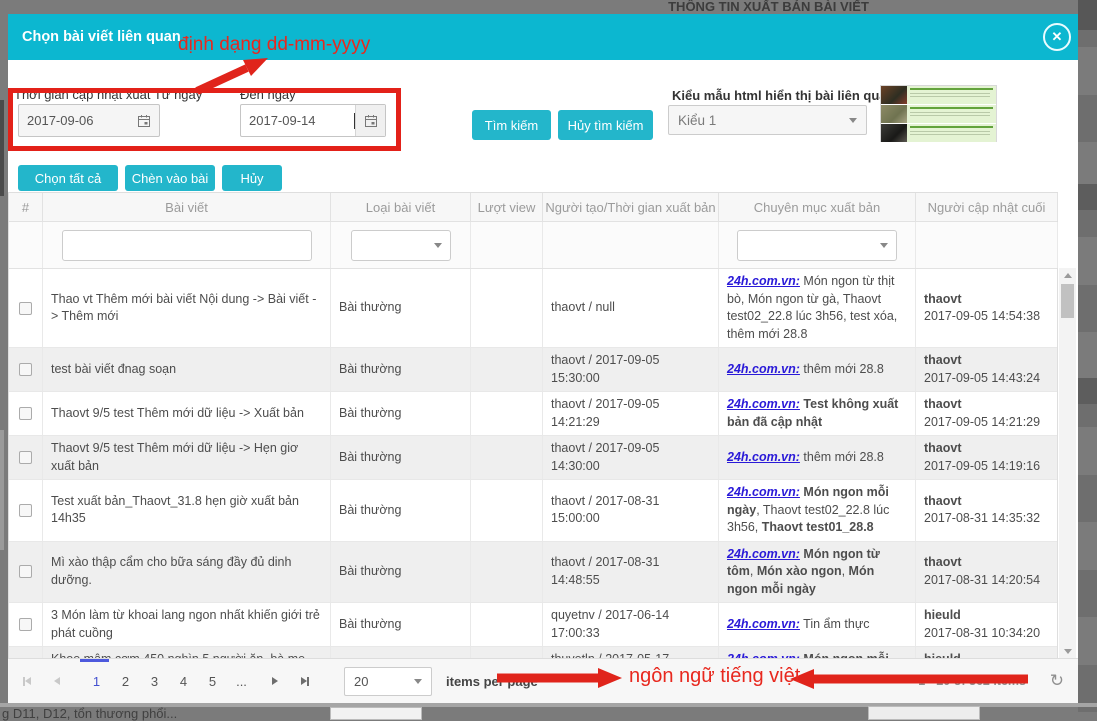 This screenshot has height=721, width=1097. I want to click on close-icon: ✕, so click(1057, 37).